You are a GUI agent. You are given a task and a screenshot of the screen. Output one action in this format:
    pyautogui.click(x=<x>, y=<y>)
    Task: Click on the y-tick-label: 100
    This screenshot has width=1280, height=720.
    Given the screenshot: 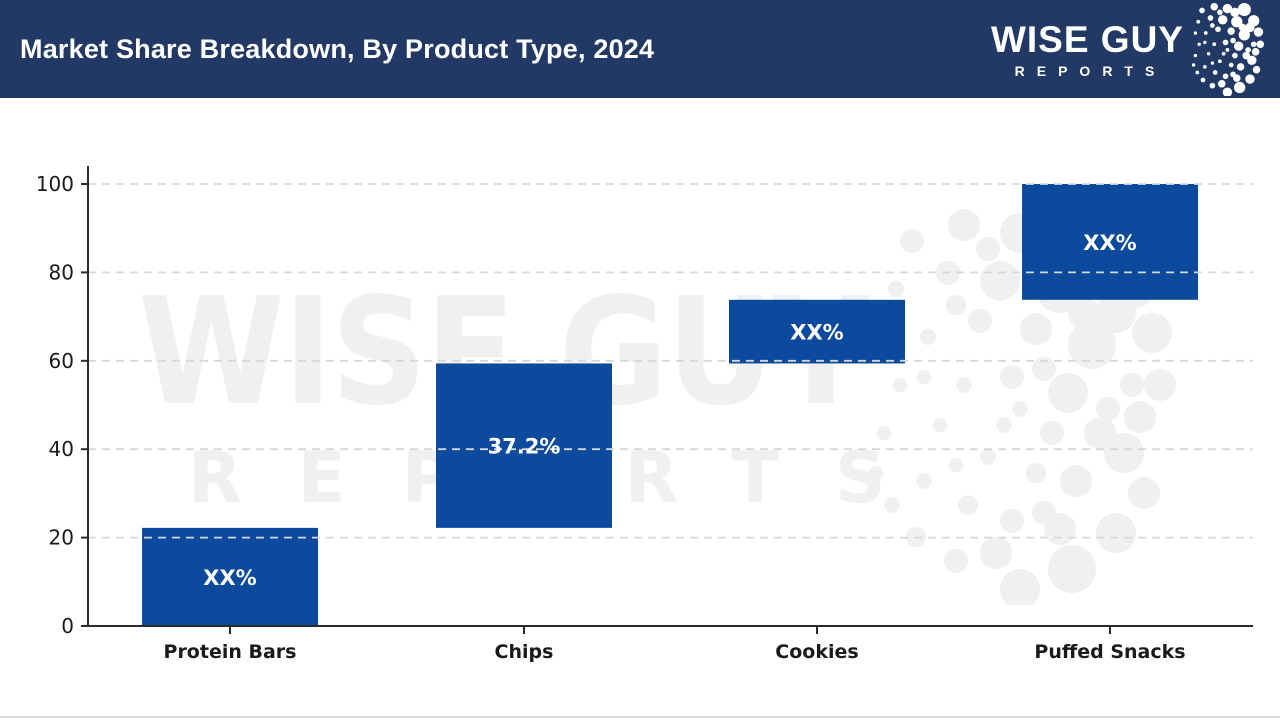 What is the action you would take?
    pyautogui.click(x=55, y=184)
    